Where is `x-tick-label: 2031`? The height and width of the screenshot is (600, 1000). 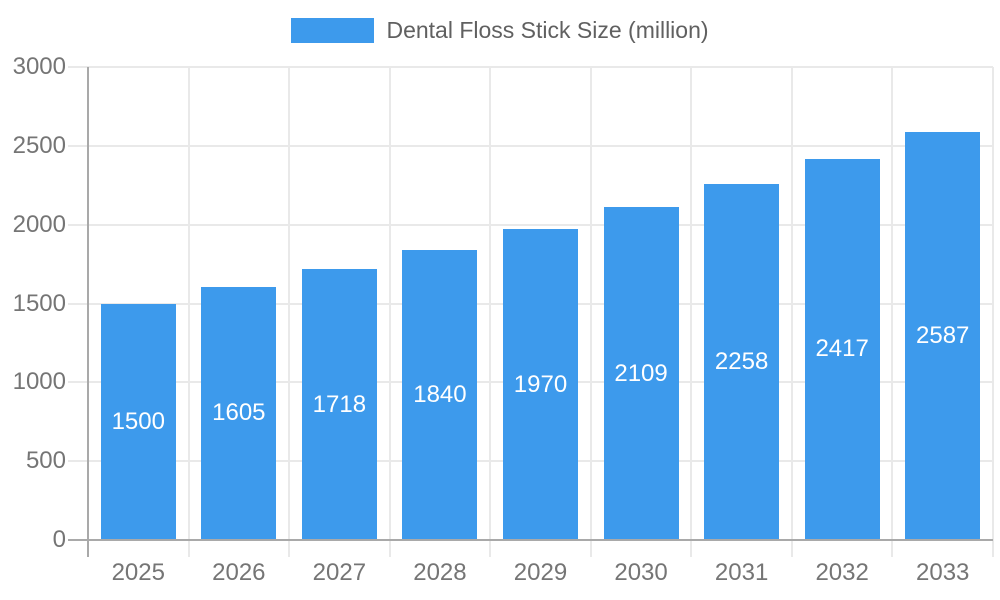 x-tick-label: 2031 is located at coordinates (741, 572).